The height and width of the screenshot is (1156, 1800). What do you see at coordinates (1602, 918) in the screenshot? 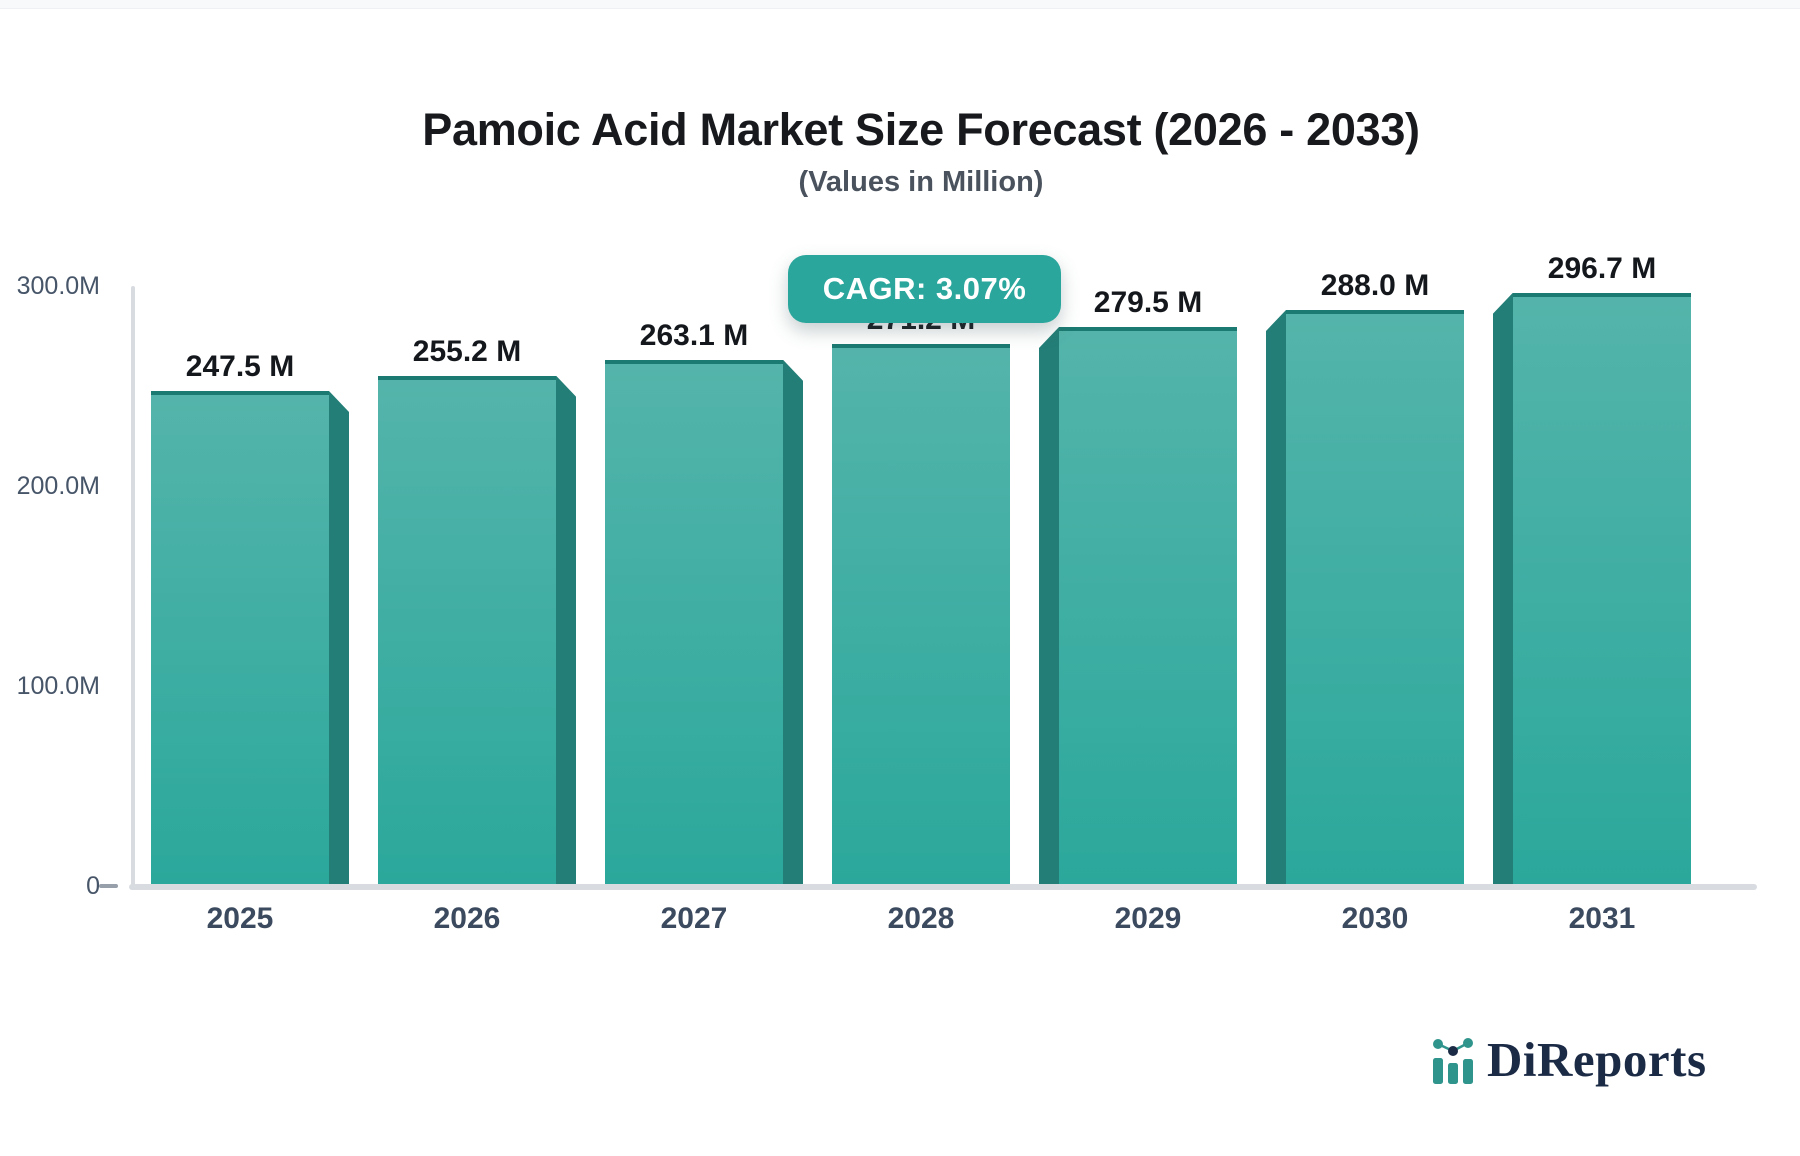
I see `x-axis-label: 2031` at bounding box center [1602, 918].